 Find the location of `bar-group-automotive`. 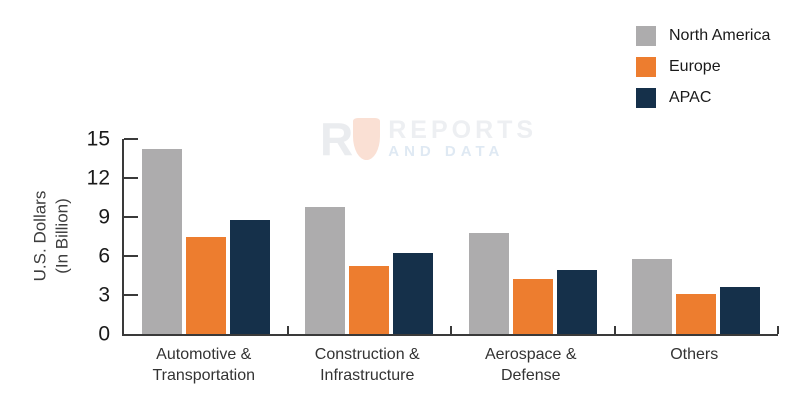

bar-group-automotive is located at coordinates (206, 236).